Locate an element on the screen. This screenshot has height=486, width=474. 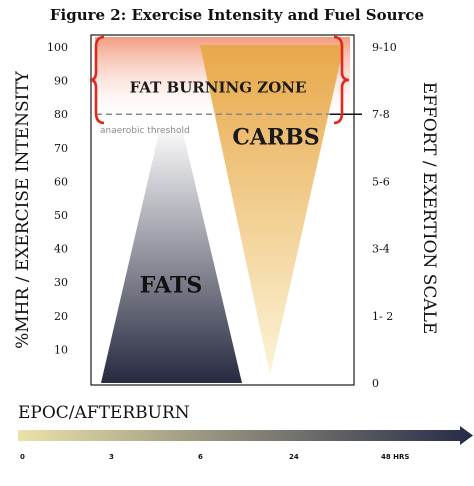
y-axis-ticks: 10 20 30 40 50 60 70 80 90 100 is located at coordinates (57, 198).